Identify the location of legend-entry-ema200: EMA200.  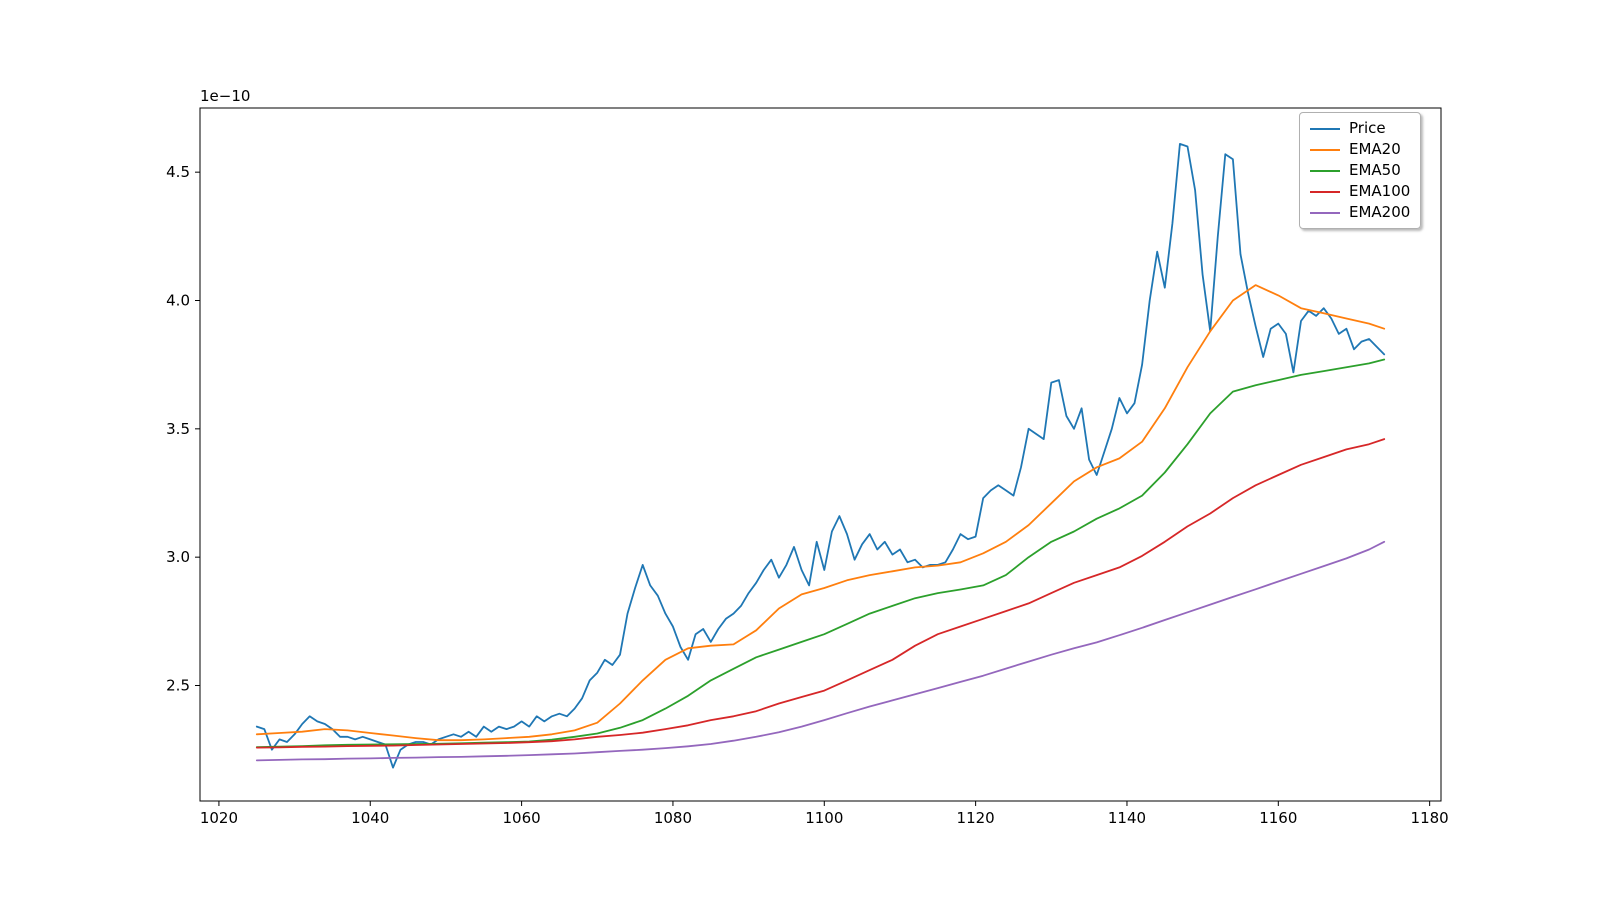
(1360, 212).